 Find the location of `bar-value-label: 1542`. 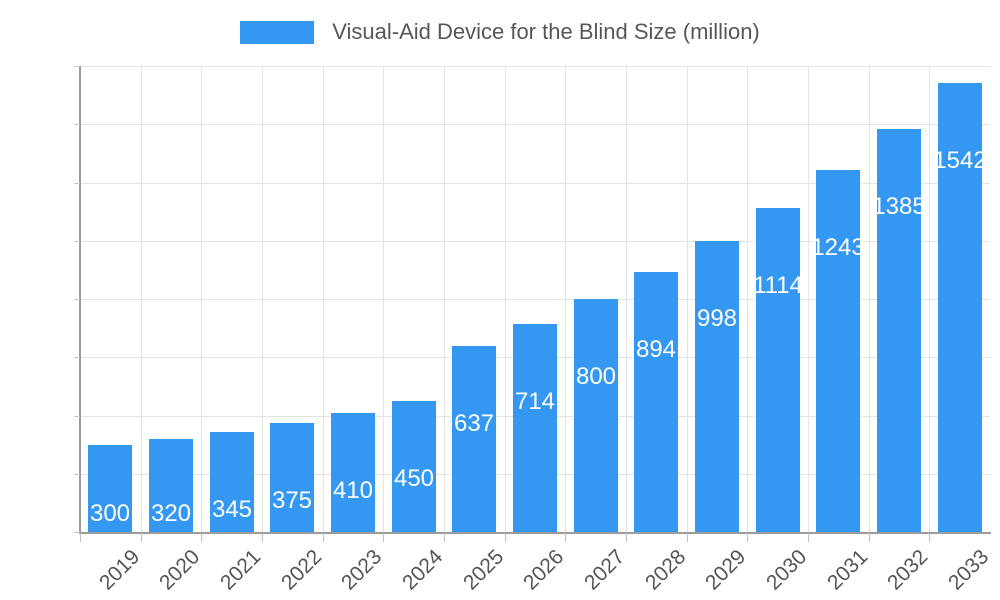

bar-value-label: 1542 is located at coordinates (960, 160).